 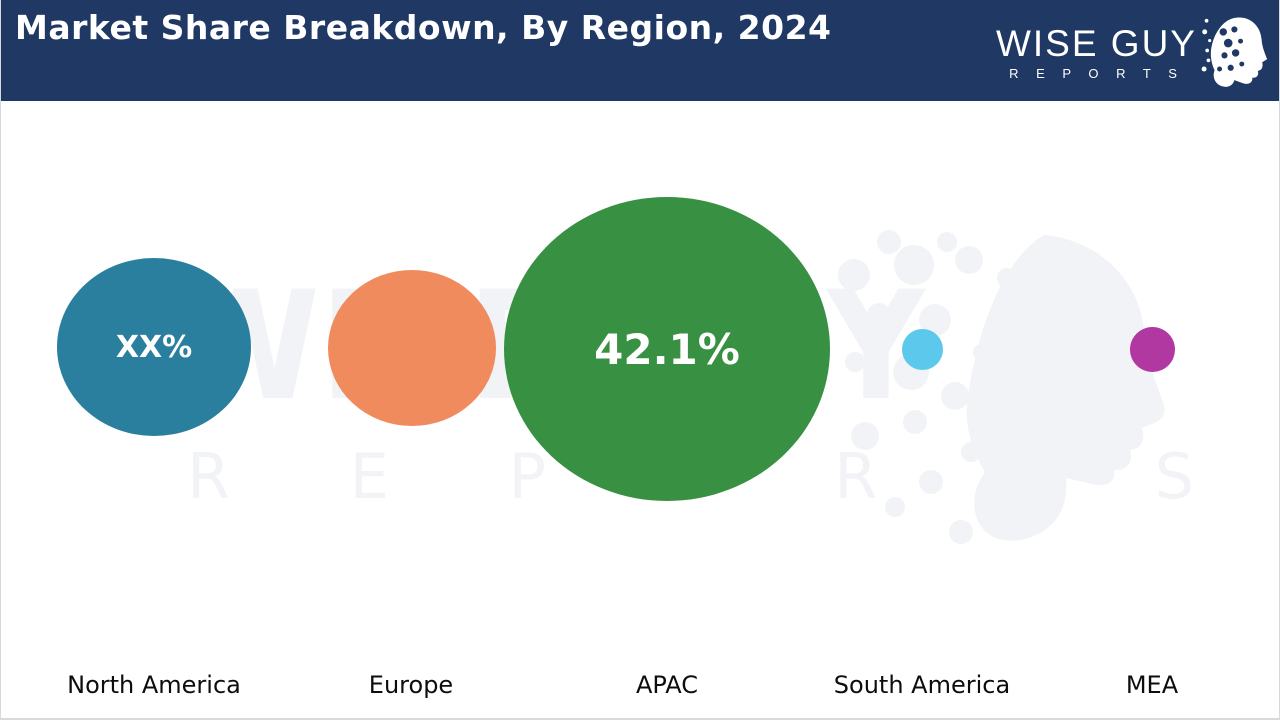 I want to click on brand-logo: WISE GUY R E P O R T S, so click(x=1132, y=52).